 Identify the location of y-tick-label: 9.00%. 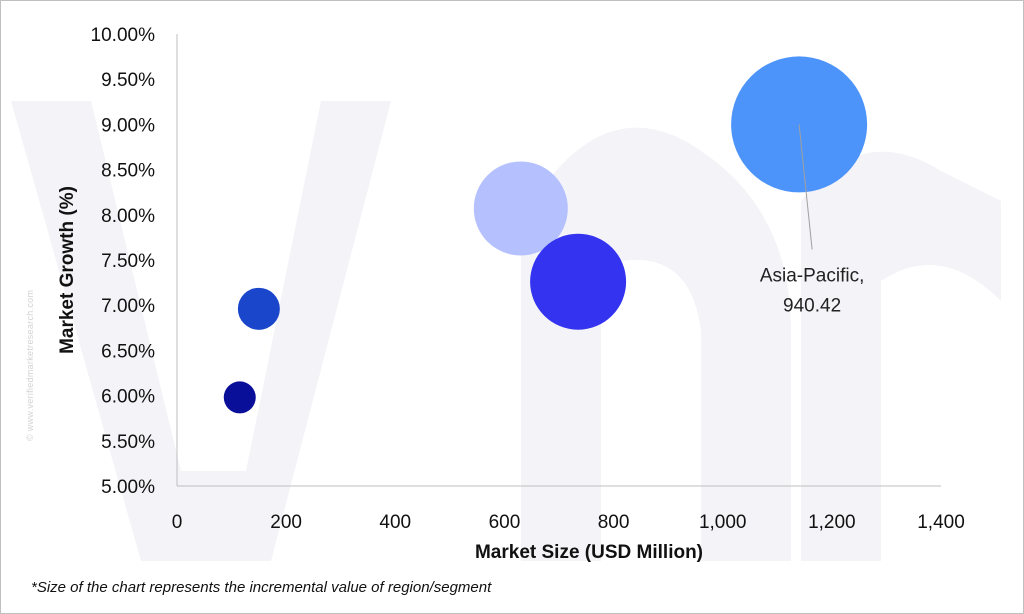
(128, 125).